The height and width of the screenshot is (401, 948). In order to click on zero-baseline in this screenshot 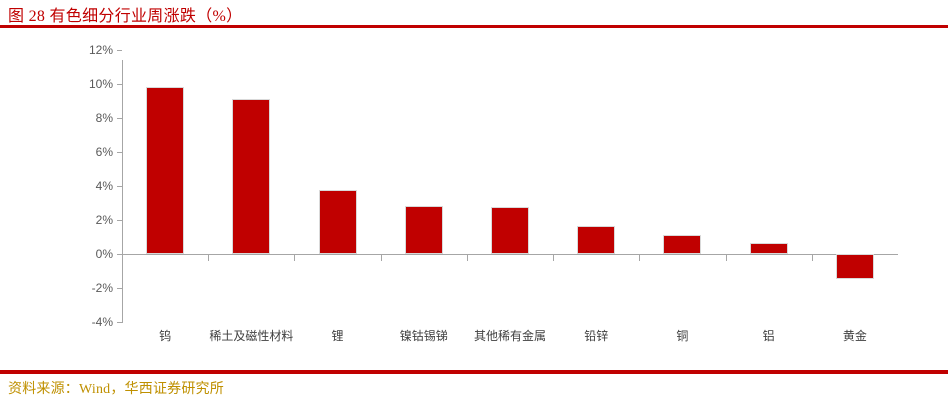, I will do `click(510, 254)`.